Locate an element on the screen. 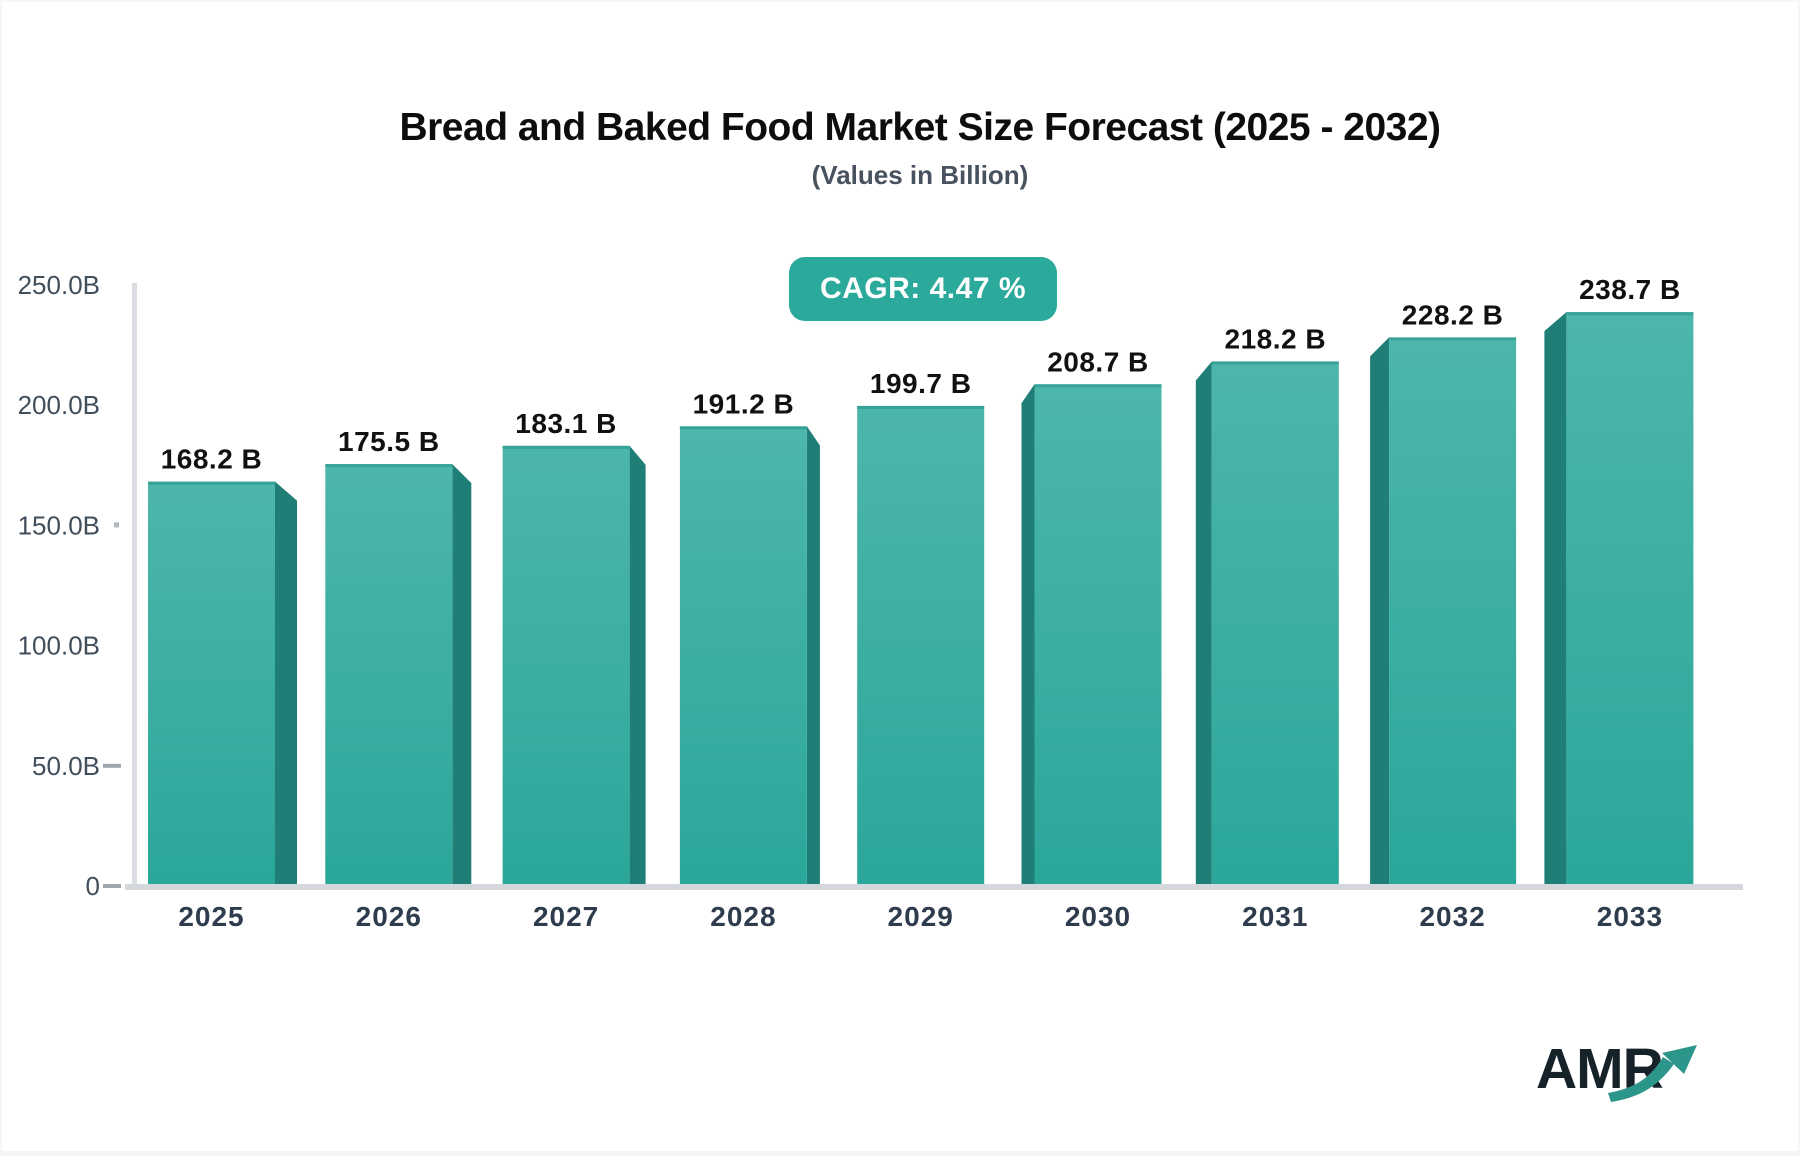 This screenshot has width=1800, height=1156. bar-2032 is located at coordinates (1453, 610).